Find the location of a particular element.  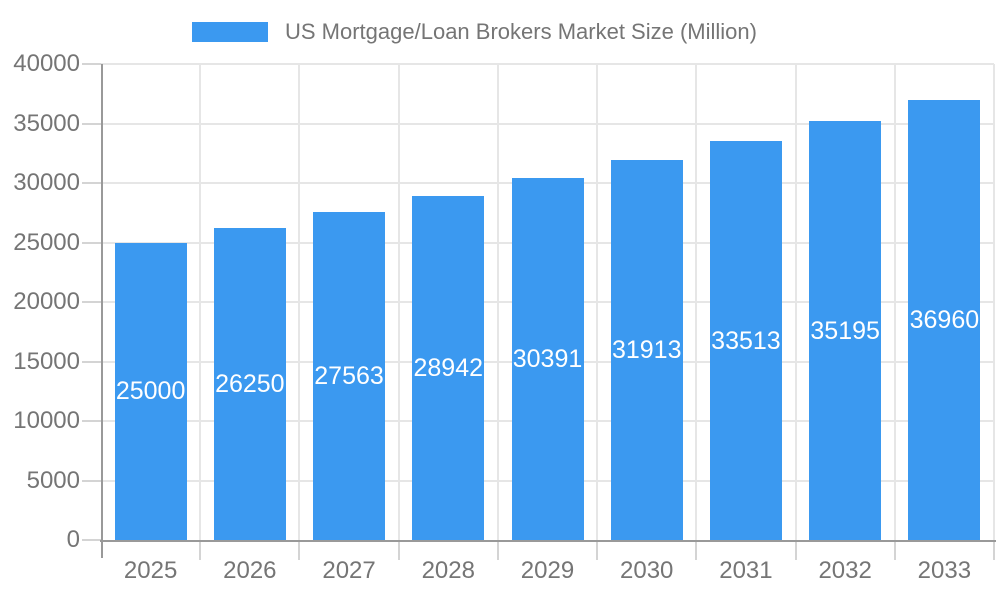

y-tick-label: 15000 is located at coordinates (46, 361).